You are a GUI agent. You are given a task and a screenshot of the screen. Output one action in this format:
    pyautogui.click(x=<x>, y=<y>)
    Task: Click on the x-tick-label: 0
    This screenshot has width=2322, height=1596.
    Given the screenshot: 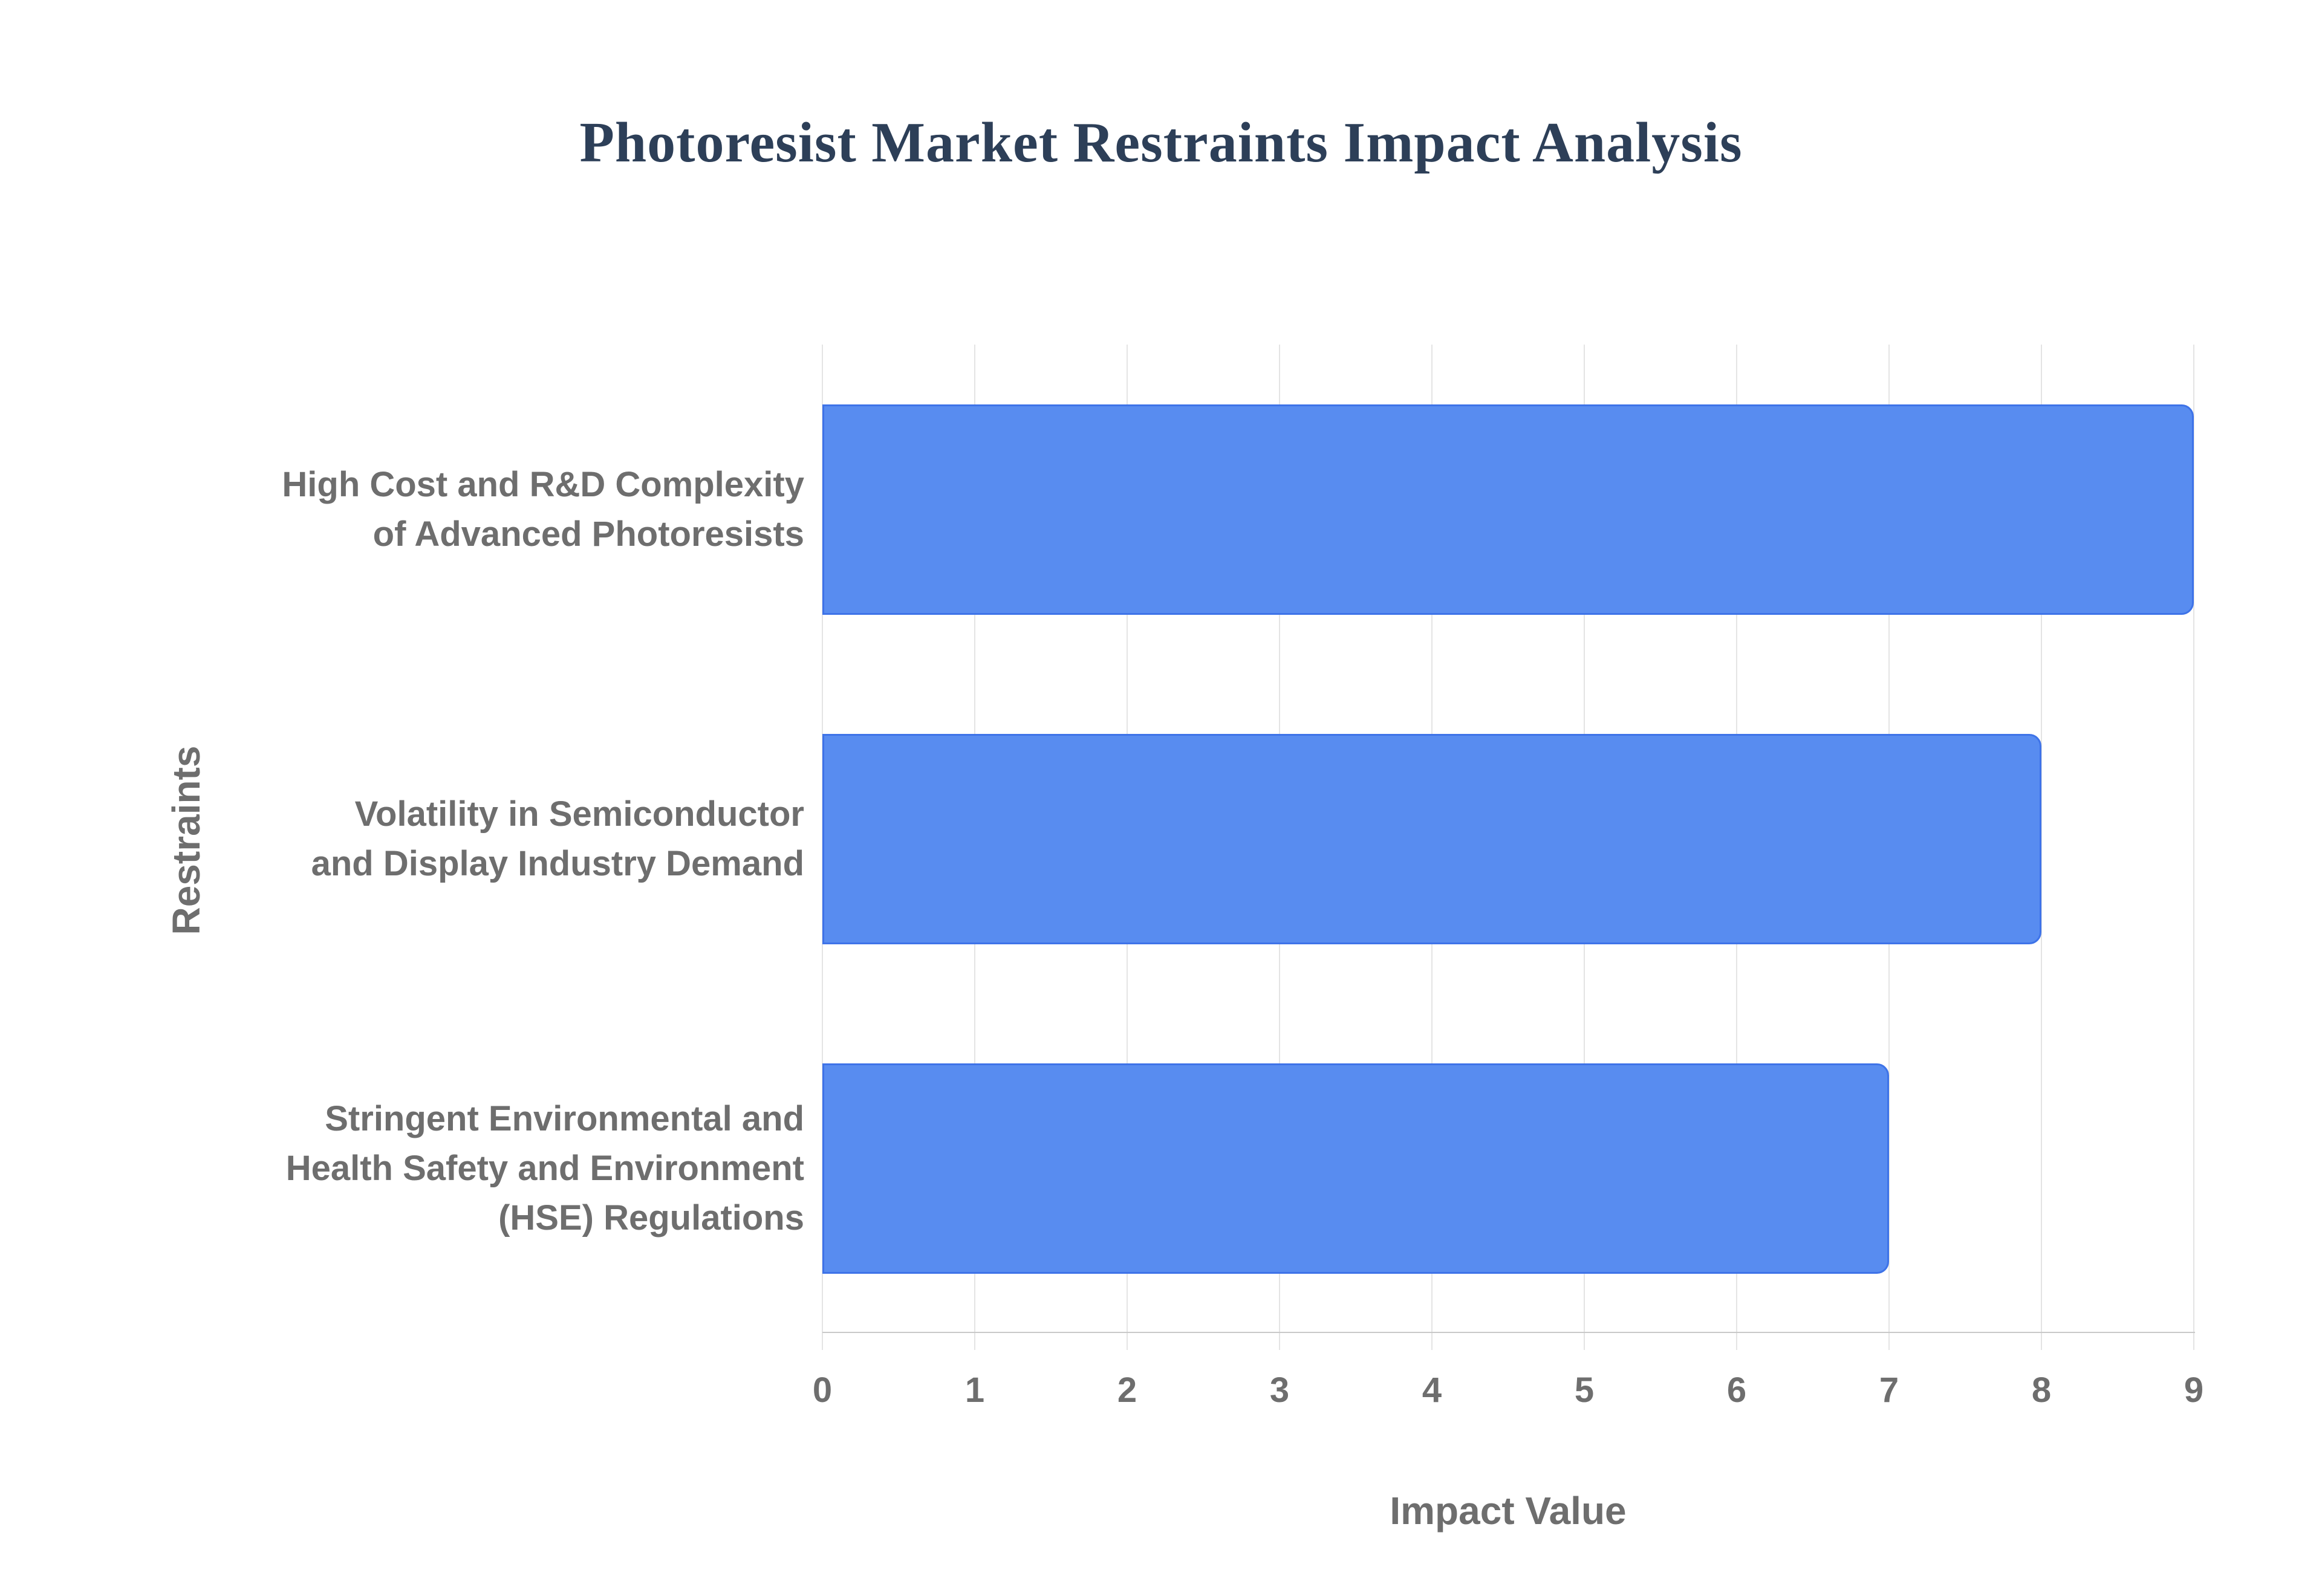 What is the action you would take?
    pyautogui.click(x=822, y=1390)
    